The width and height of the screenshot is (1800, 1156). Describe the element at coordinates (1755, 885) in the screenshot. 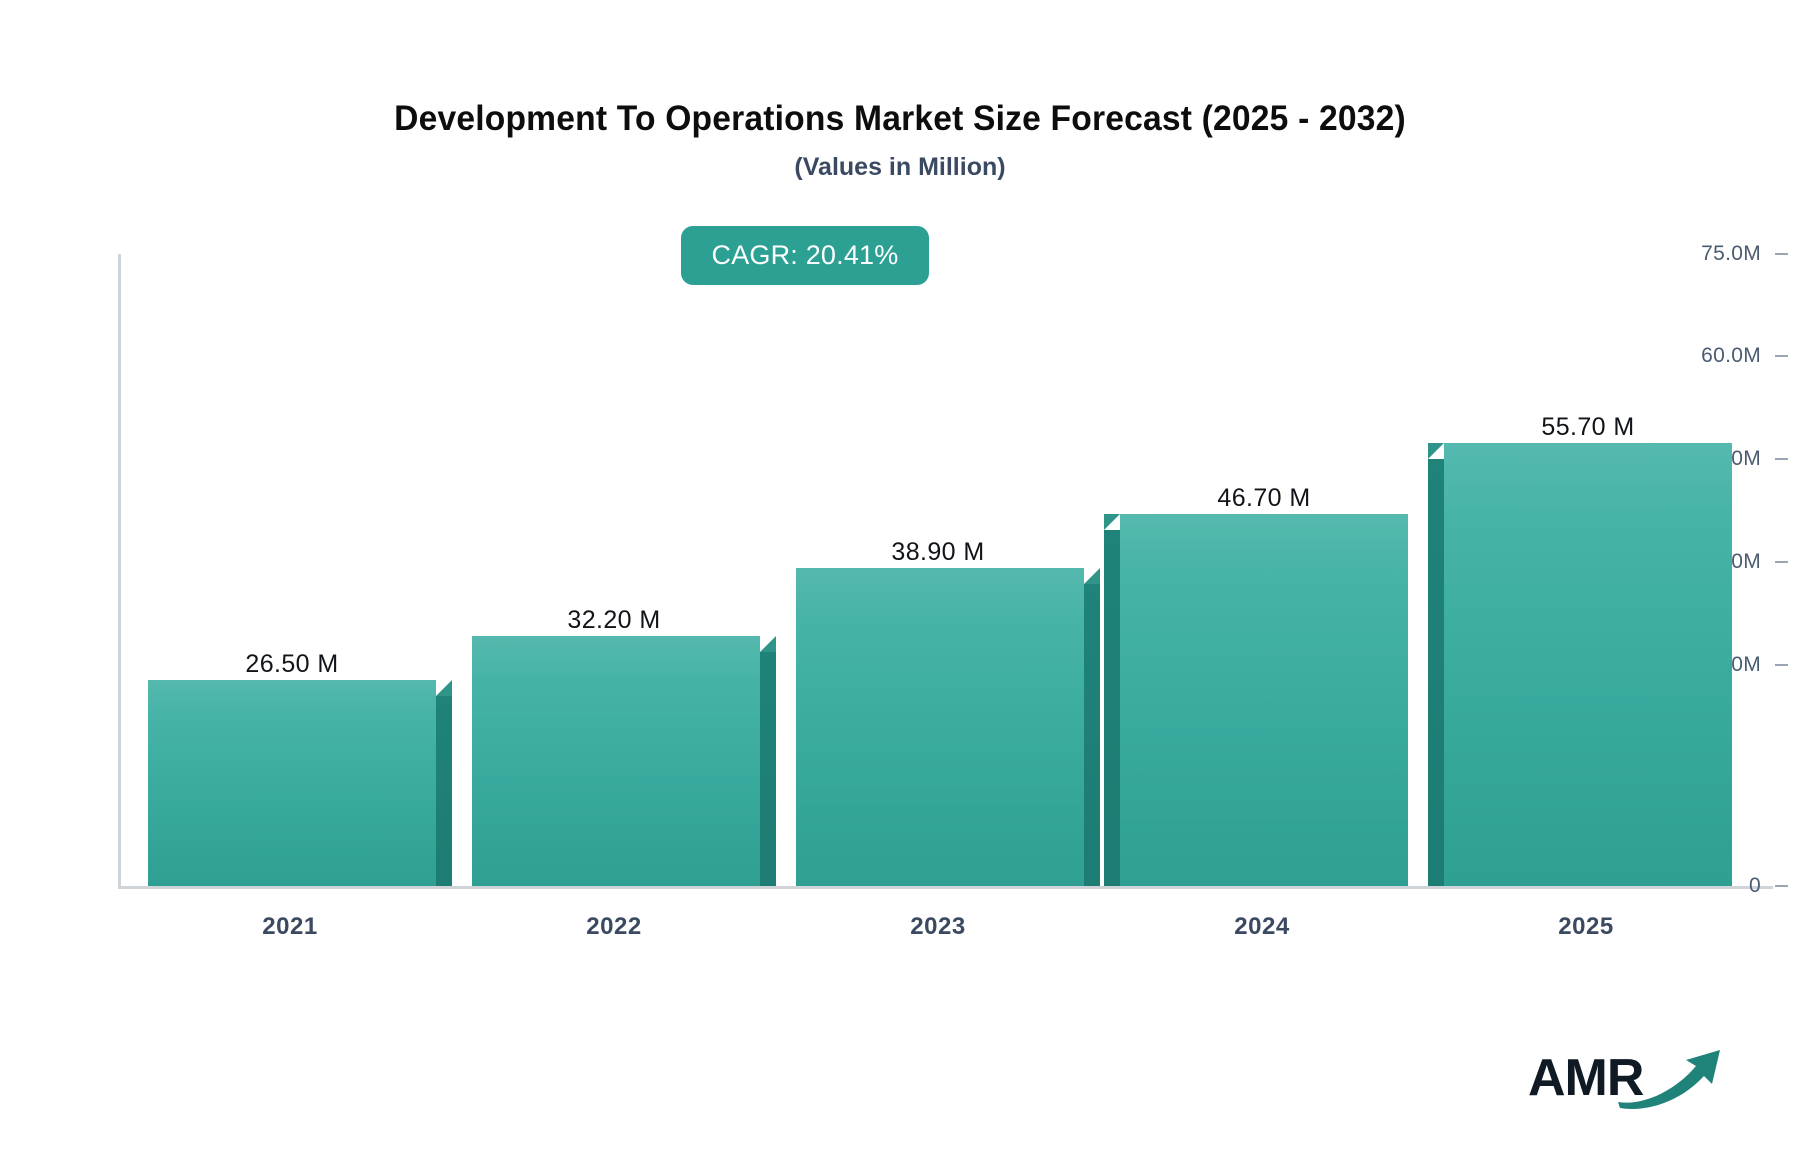

I see `y-tick-label: 0` at that location.